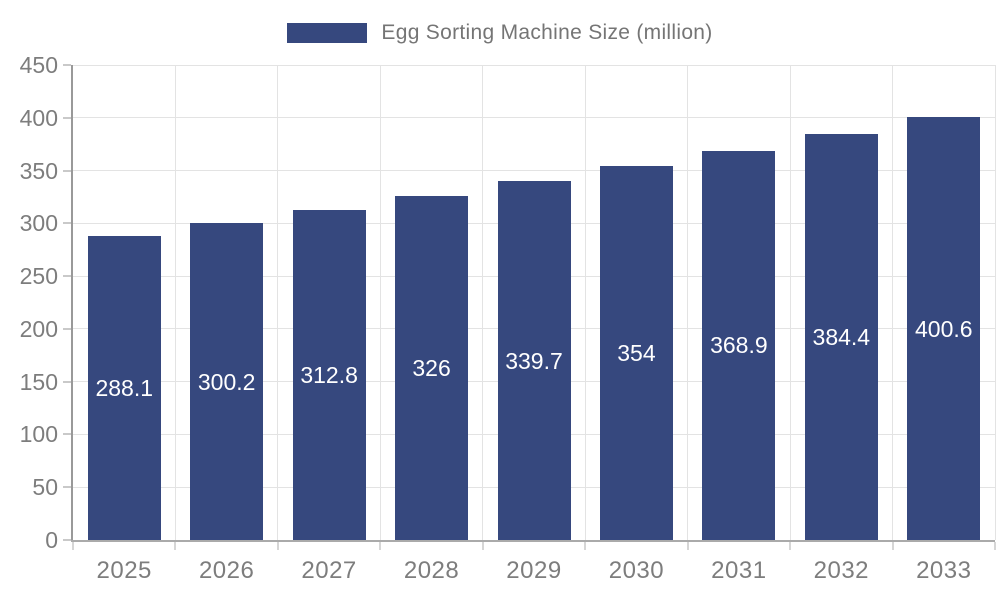  I want to click on bar-value-label: 400.6, so click(943, 328).